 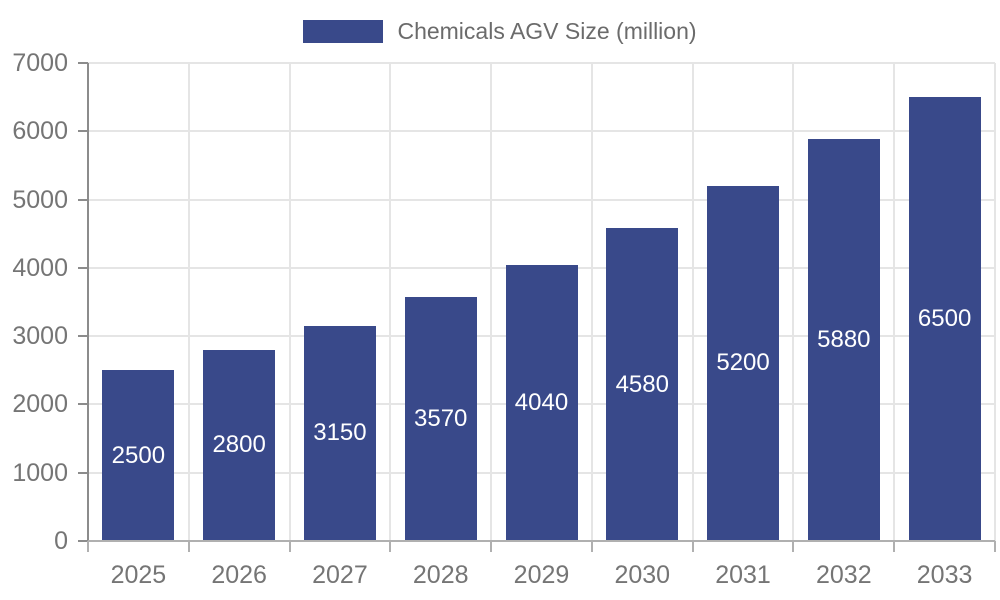 I want to click on bar: 4580, so click(x=642, y=384).